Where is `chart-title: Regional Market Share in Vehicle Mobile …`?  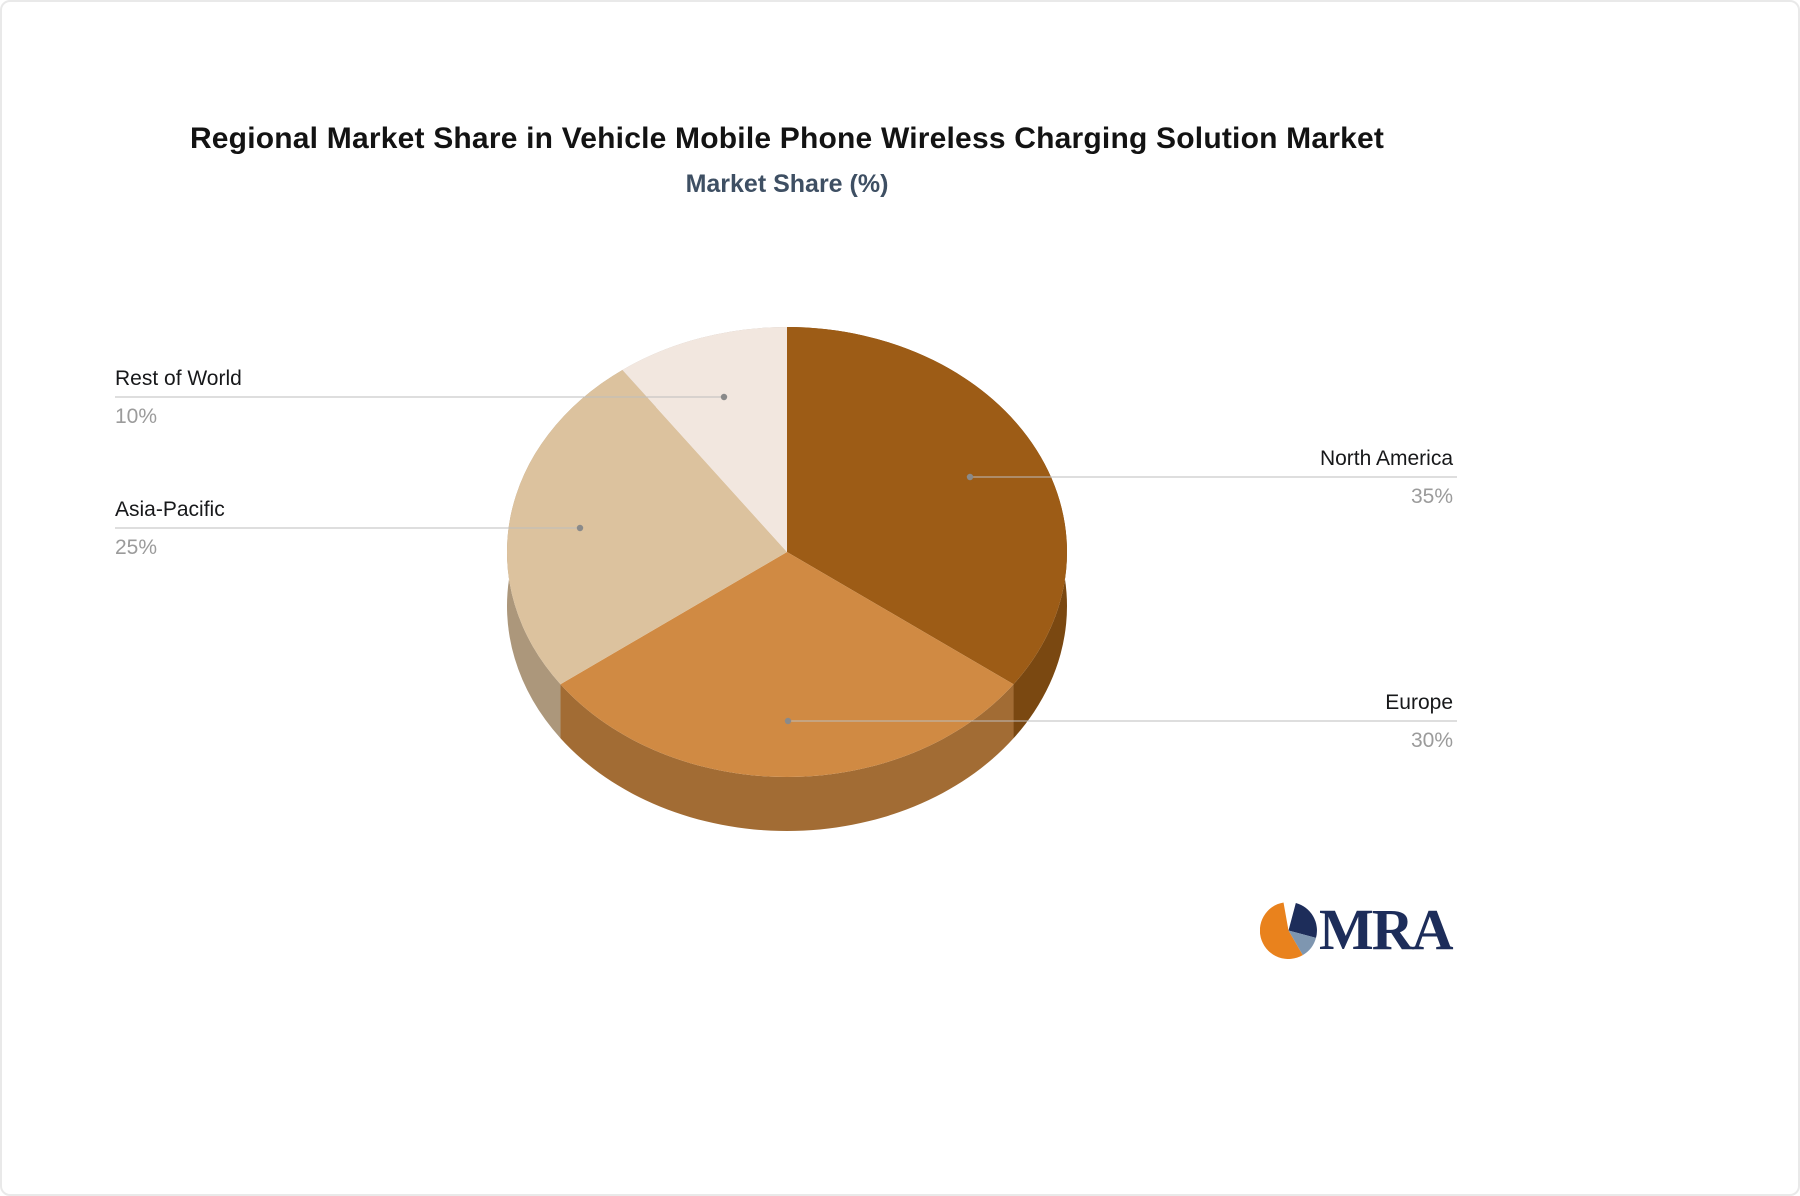
chart-title: Regional Market Share in Vehicle Mobile … is located at coordinates (787, 138).